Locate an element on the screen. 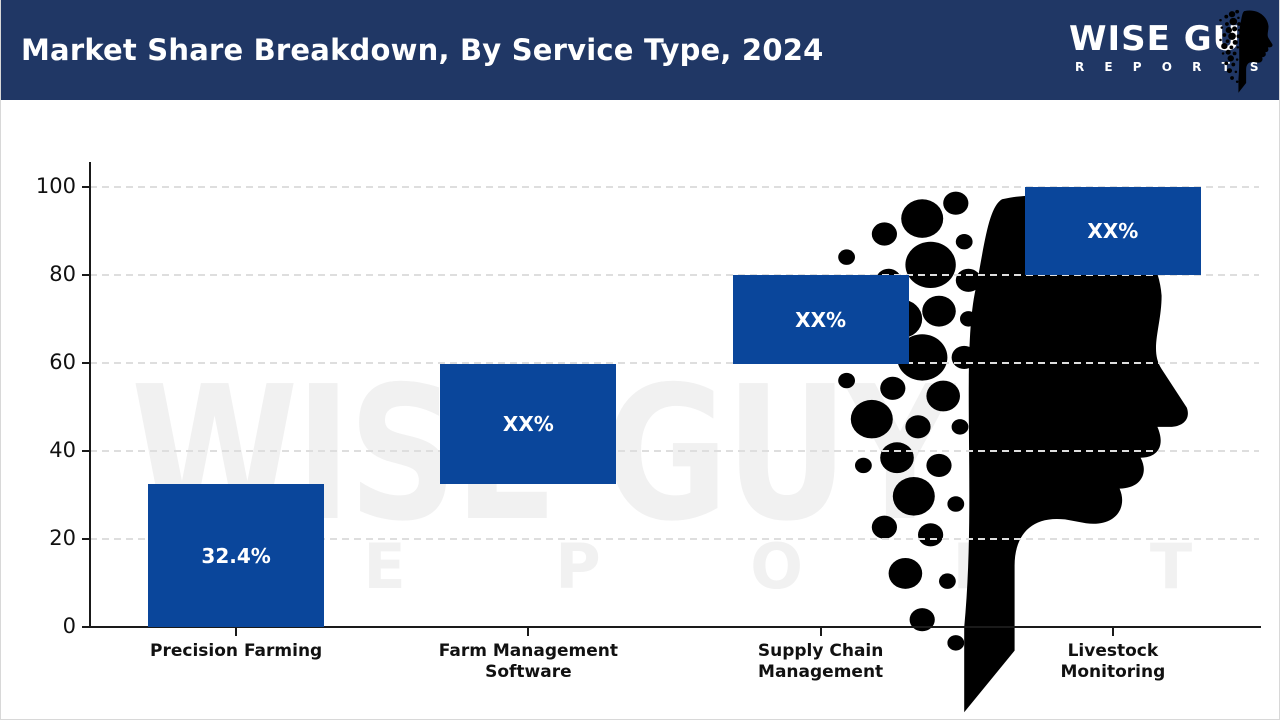 This screenshot has height=720, width=1280. y-axis-line is located at coordinates (90, 395).